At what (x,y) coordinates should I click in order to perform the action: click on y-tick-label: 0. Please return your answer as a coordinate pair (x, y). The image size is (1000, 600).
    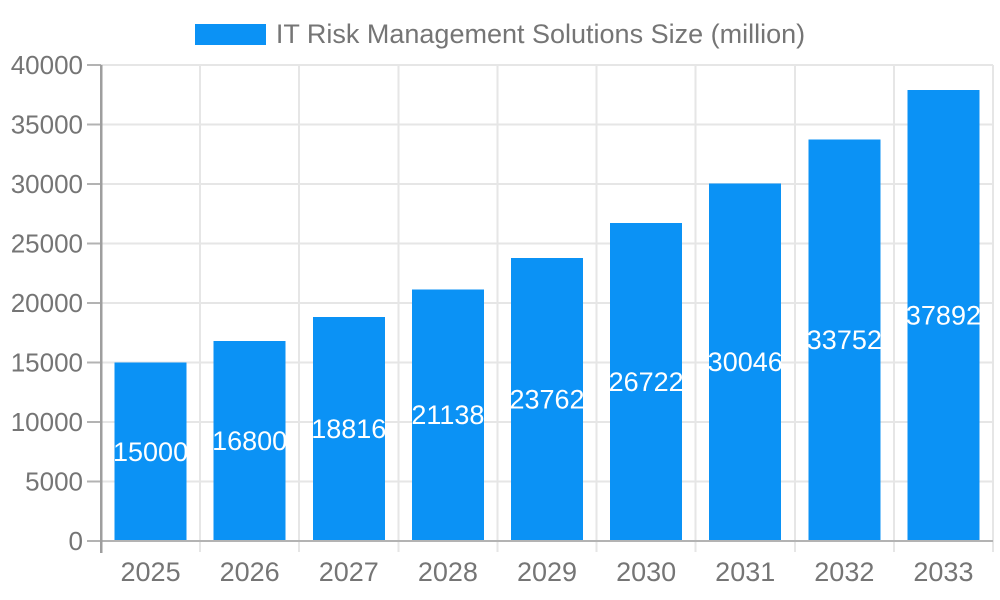
    Looking at the image, I should click on (76, 541).